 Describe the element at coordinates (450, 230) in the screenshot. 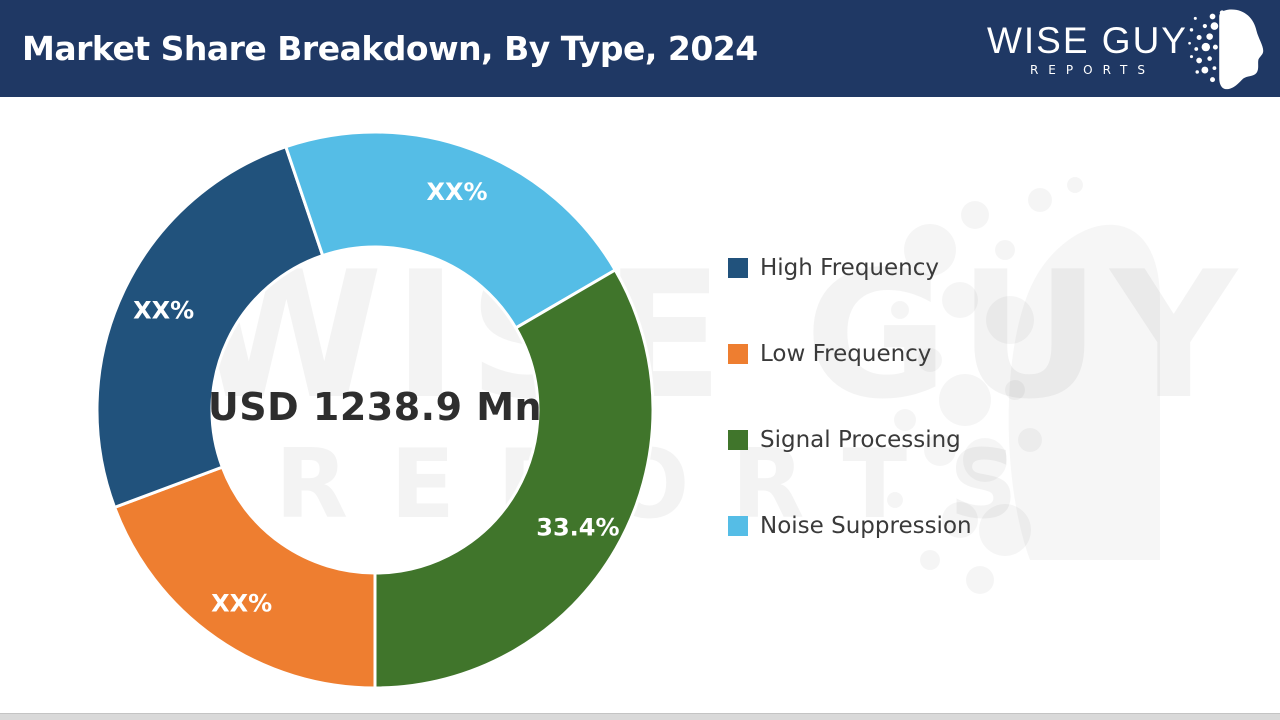

I see `donut-segment-noise-suppression` at that location.